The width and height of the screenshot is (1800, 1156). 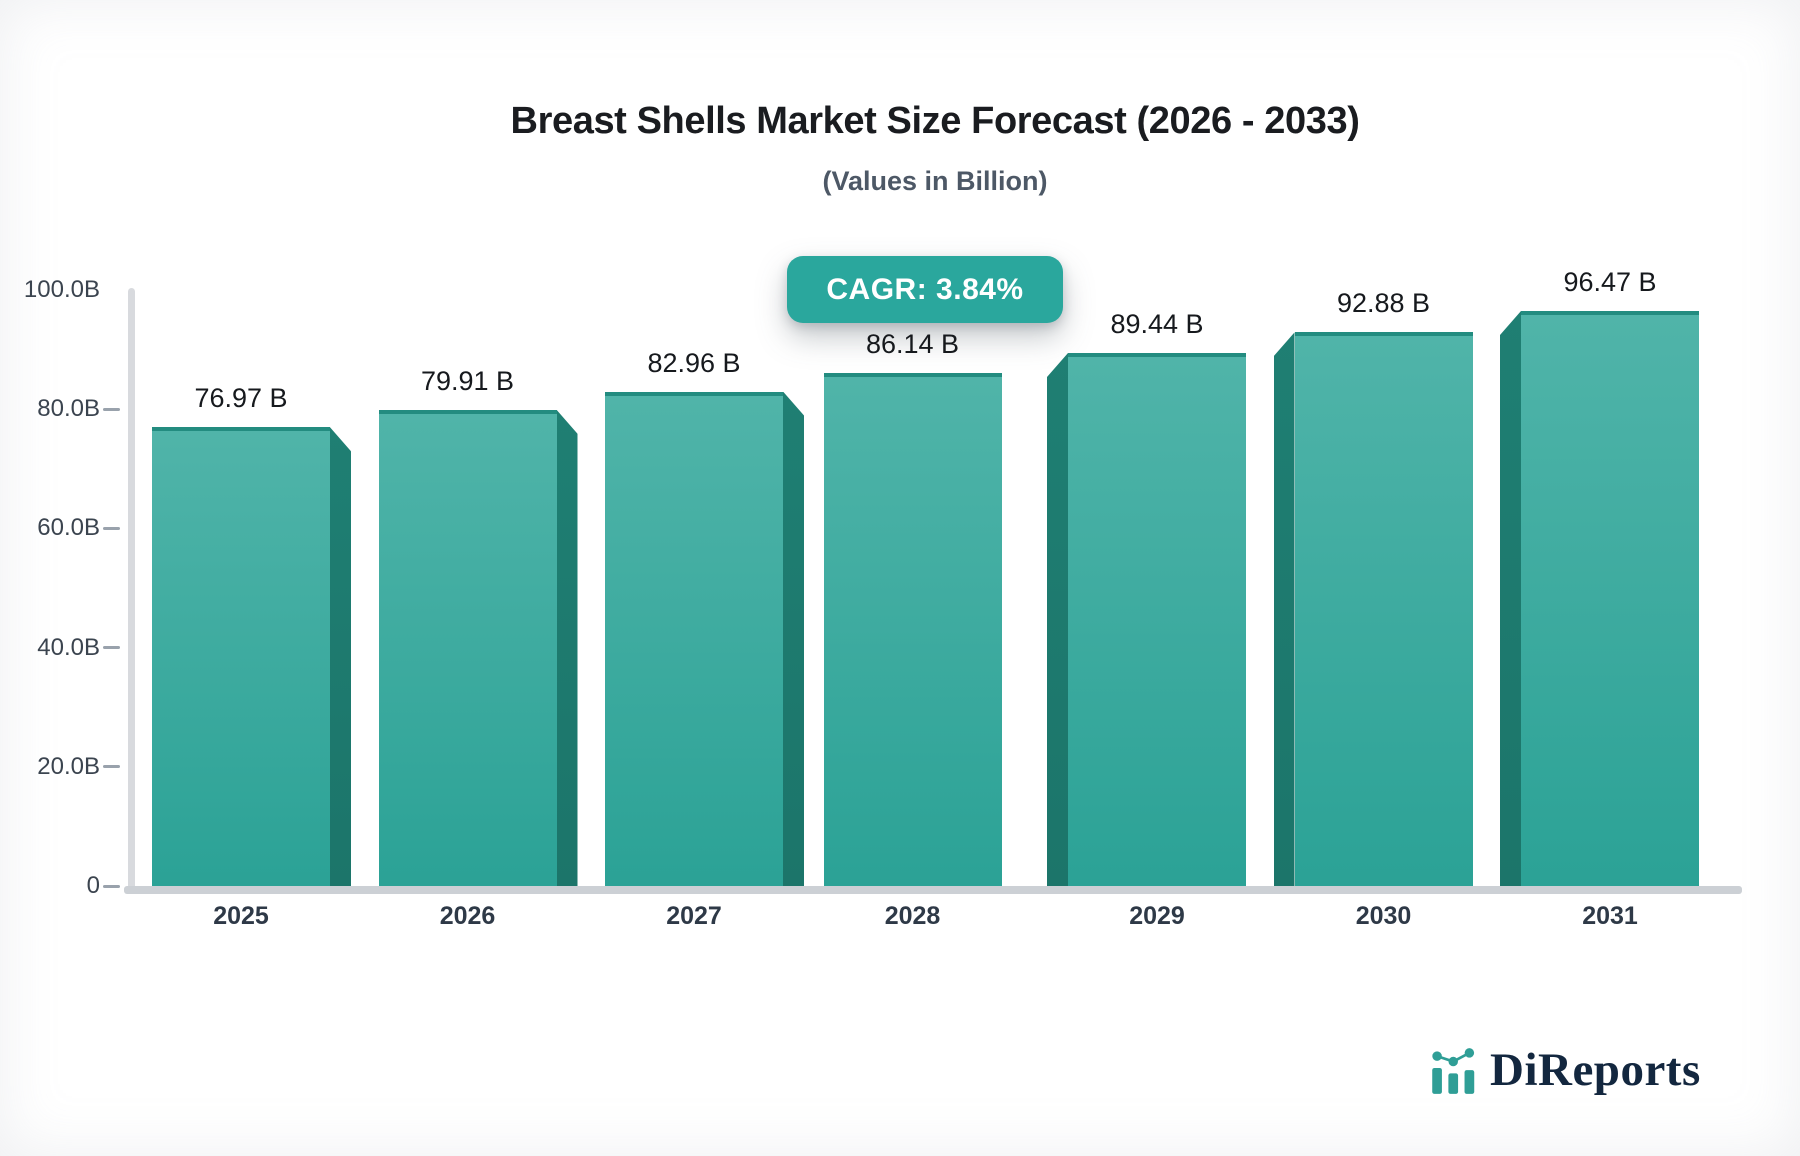 I want to click on bar-2030, so click(x=1383, y=609).